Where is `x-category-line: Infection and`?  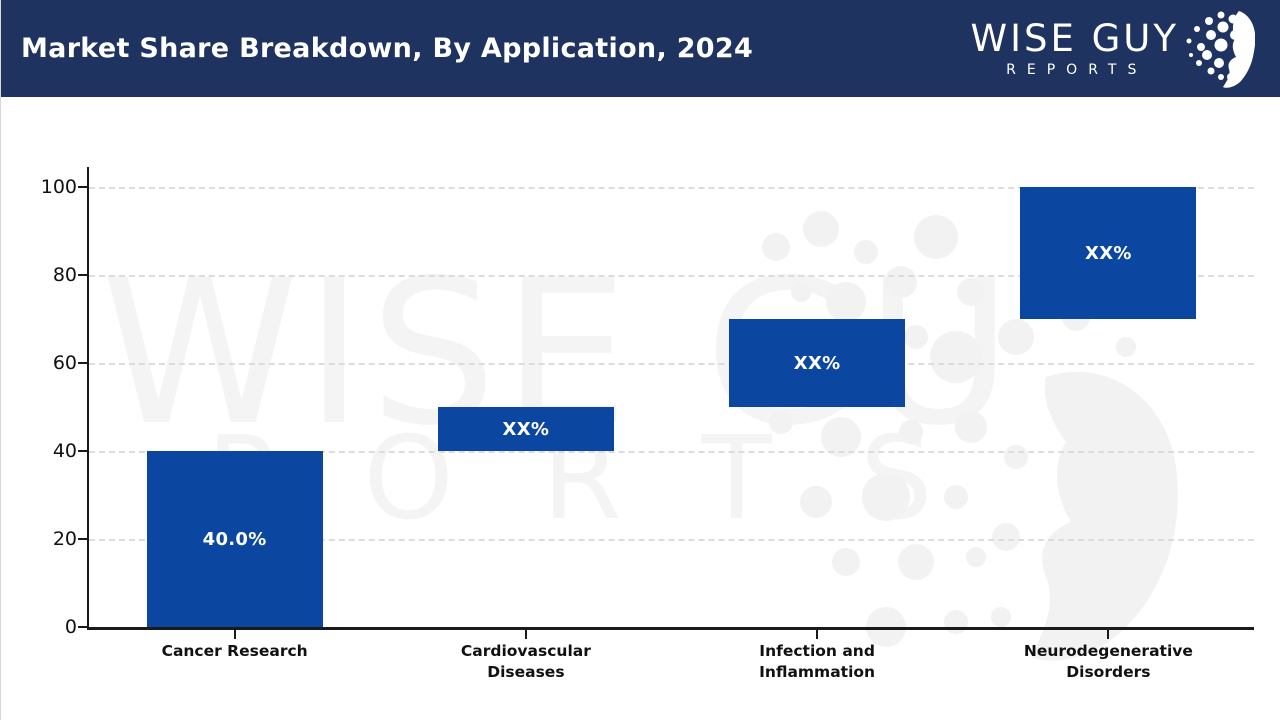 x-category-line: Infection and is located at coordinates (817, 651).